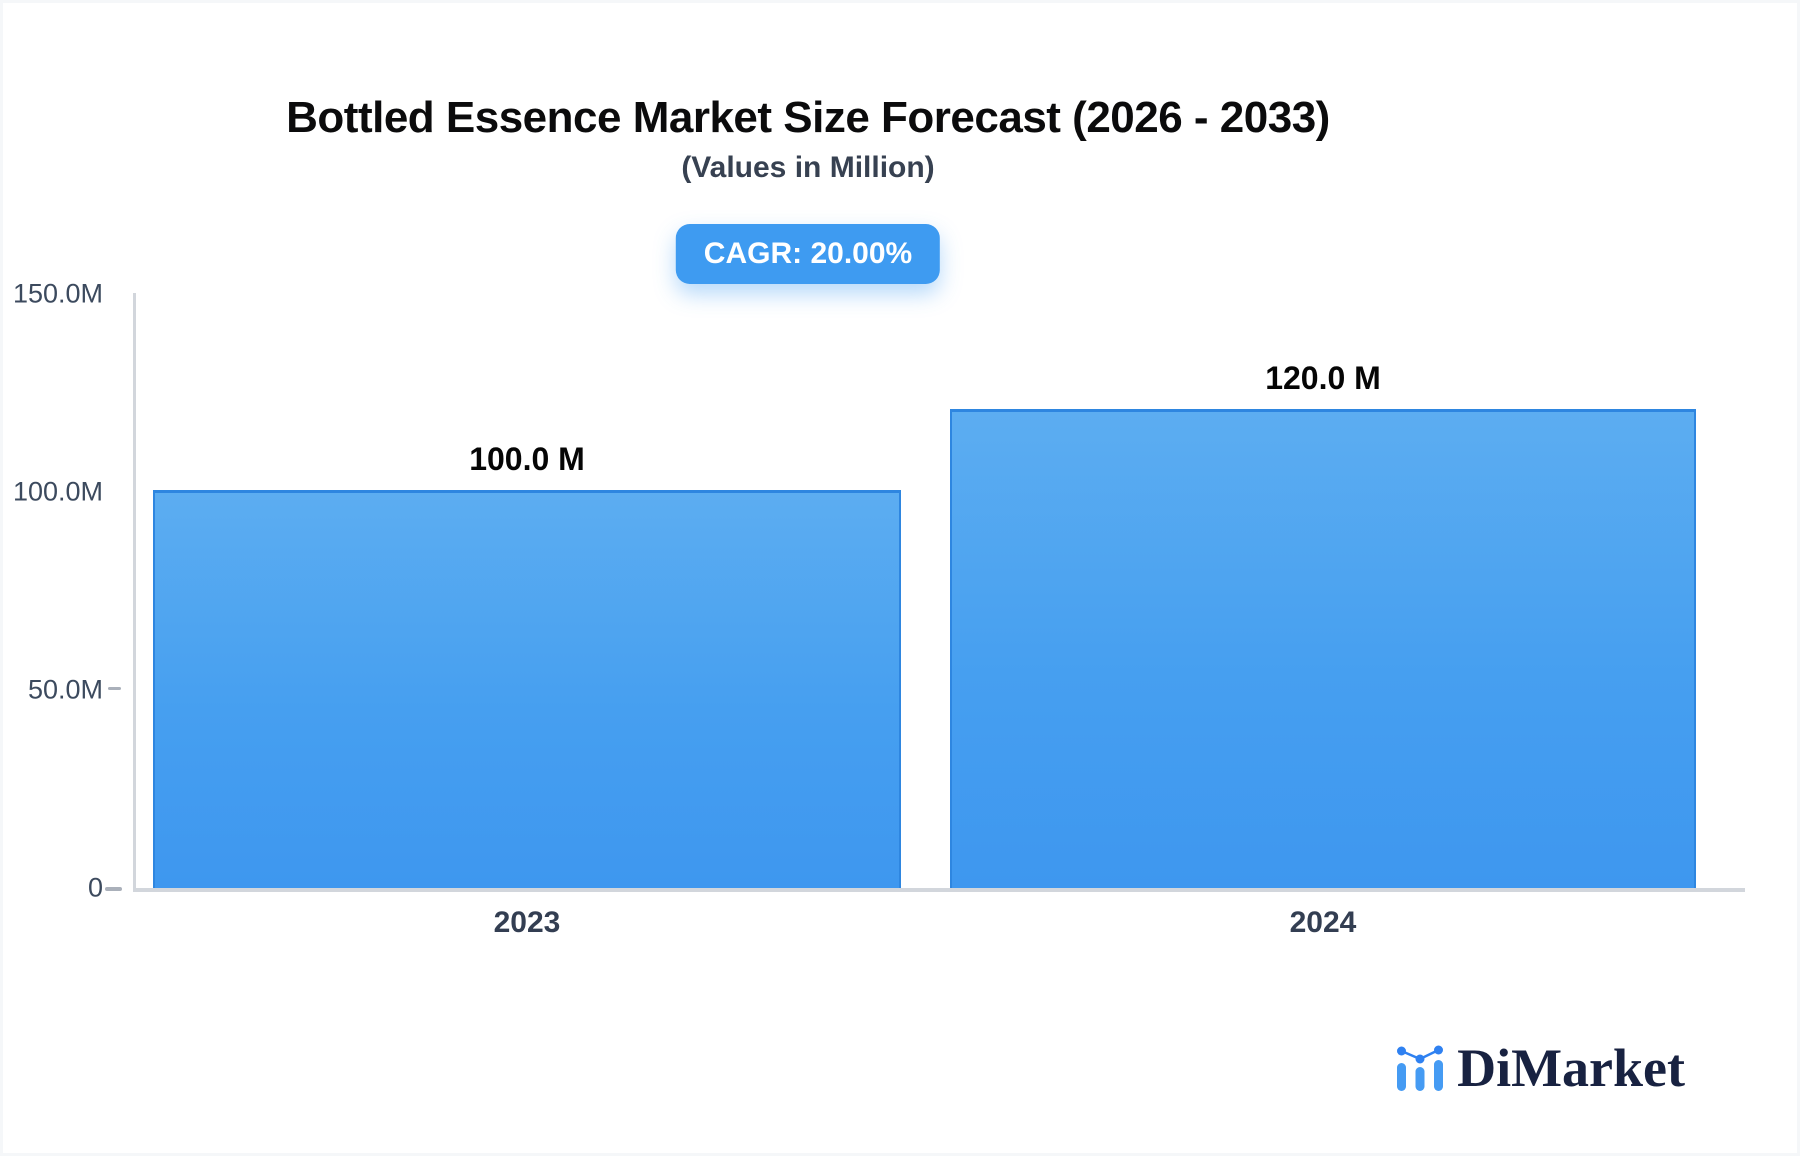 This screenshot has width=1800, height=1156. What do you see at coordinates (1420, 1068) in the screenshot?
I see `bar-chart-logo-icon` at bounding box center [1420, 1068].